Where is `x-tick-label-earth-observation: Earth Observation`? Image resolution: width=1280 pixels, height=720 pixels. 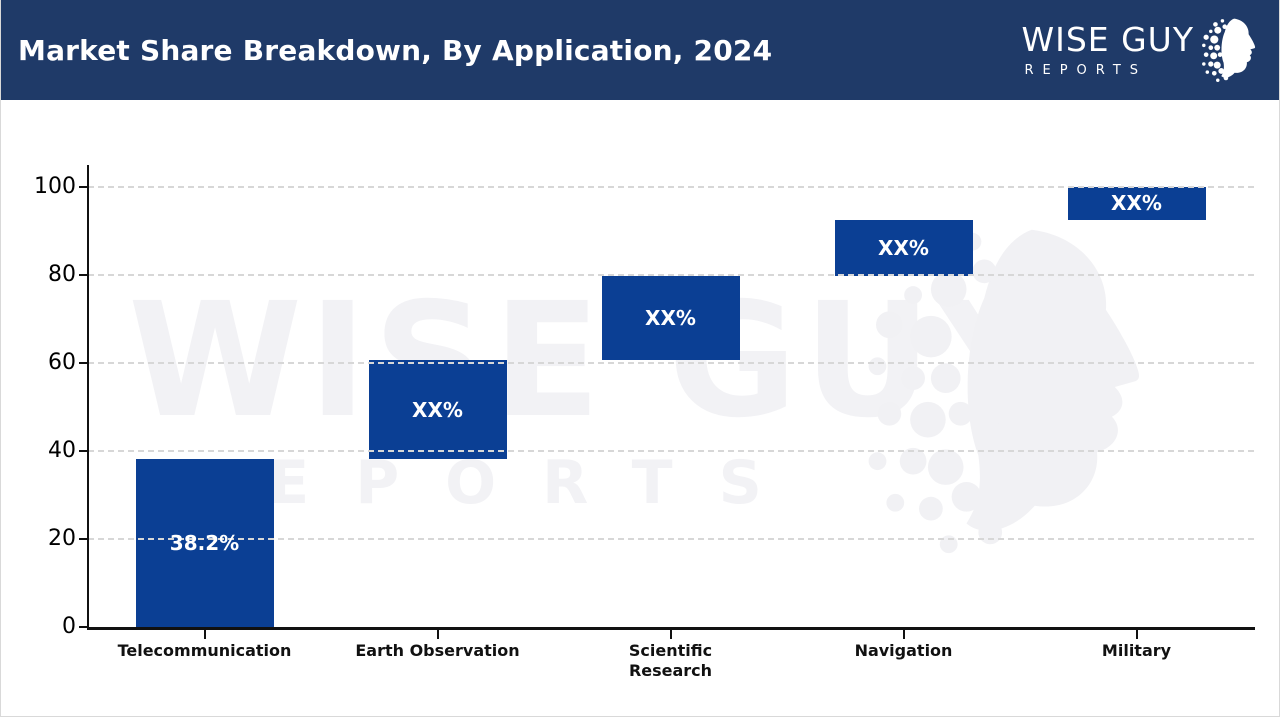 x-tick-label-earth-observation: Earth Observation is located at coordinates (437, 650).